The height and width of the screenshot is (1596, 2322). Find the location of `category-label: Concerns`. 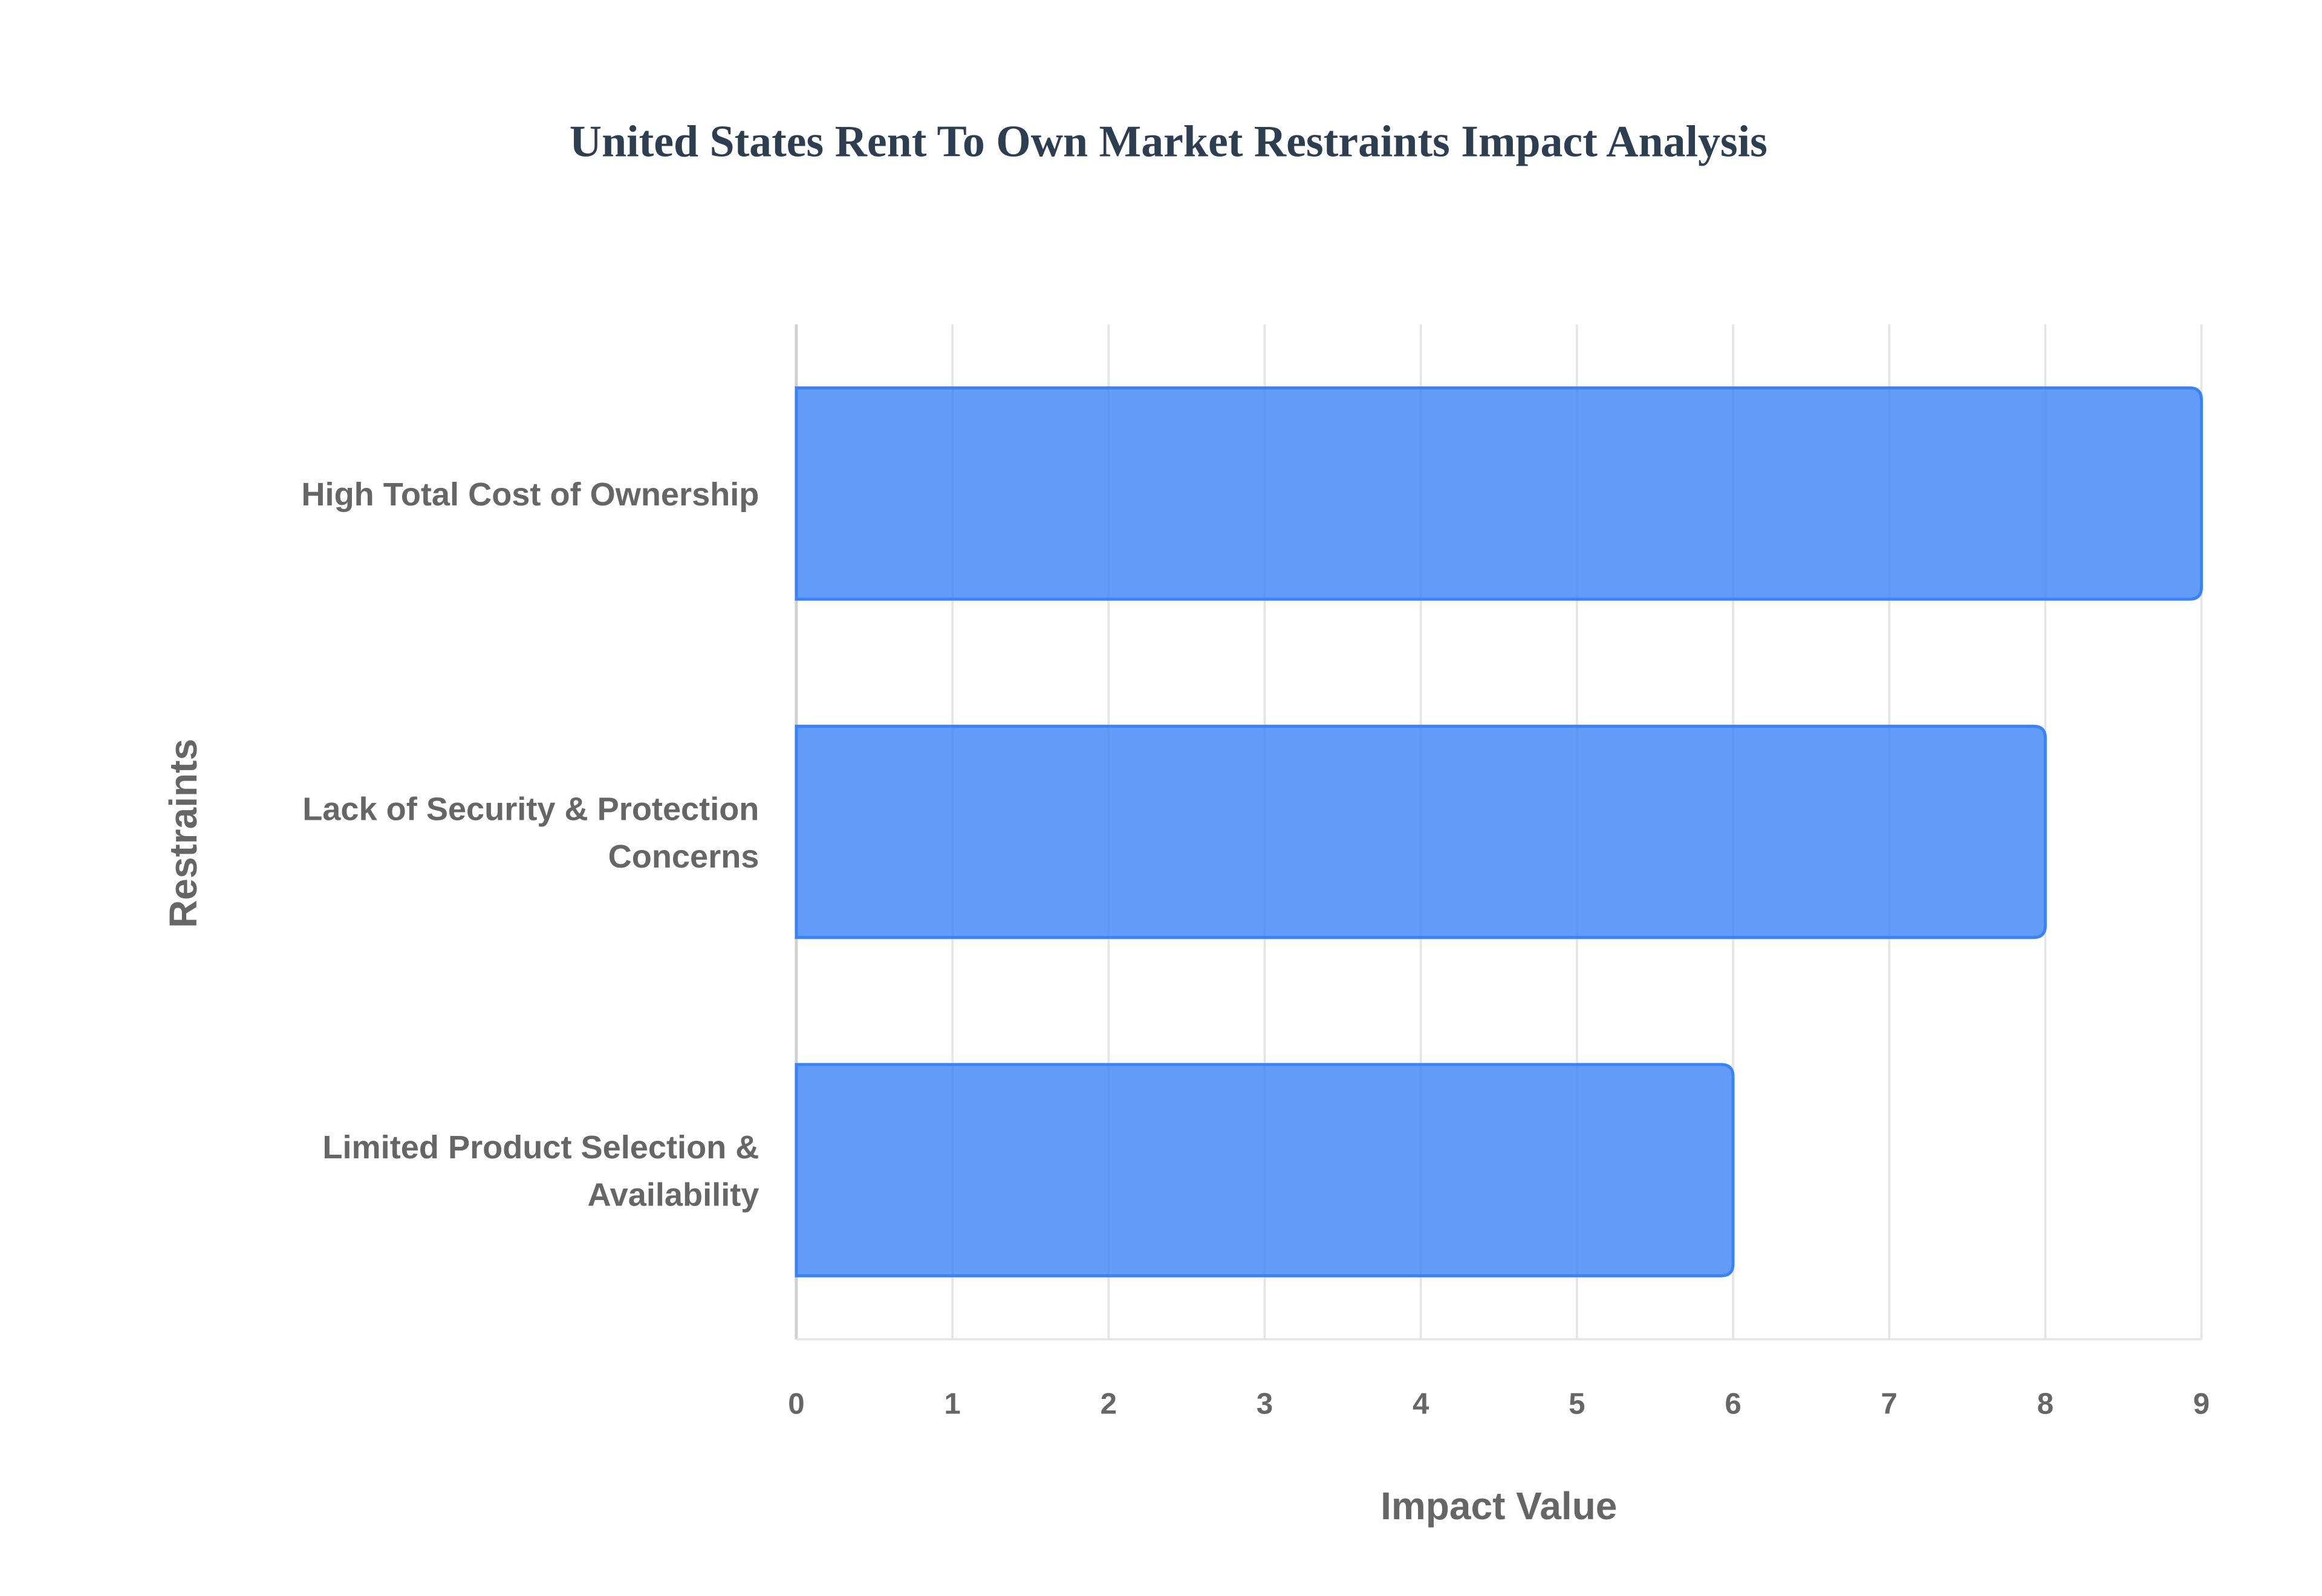

category-label: Concerns is located at coordinates (683, 857).